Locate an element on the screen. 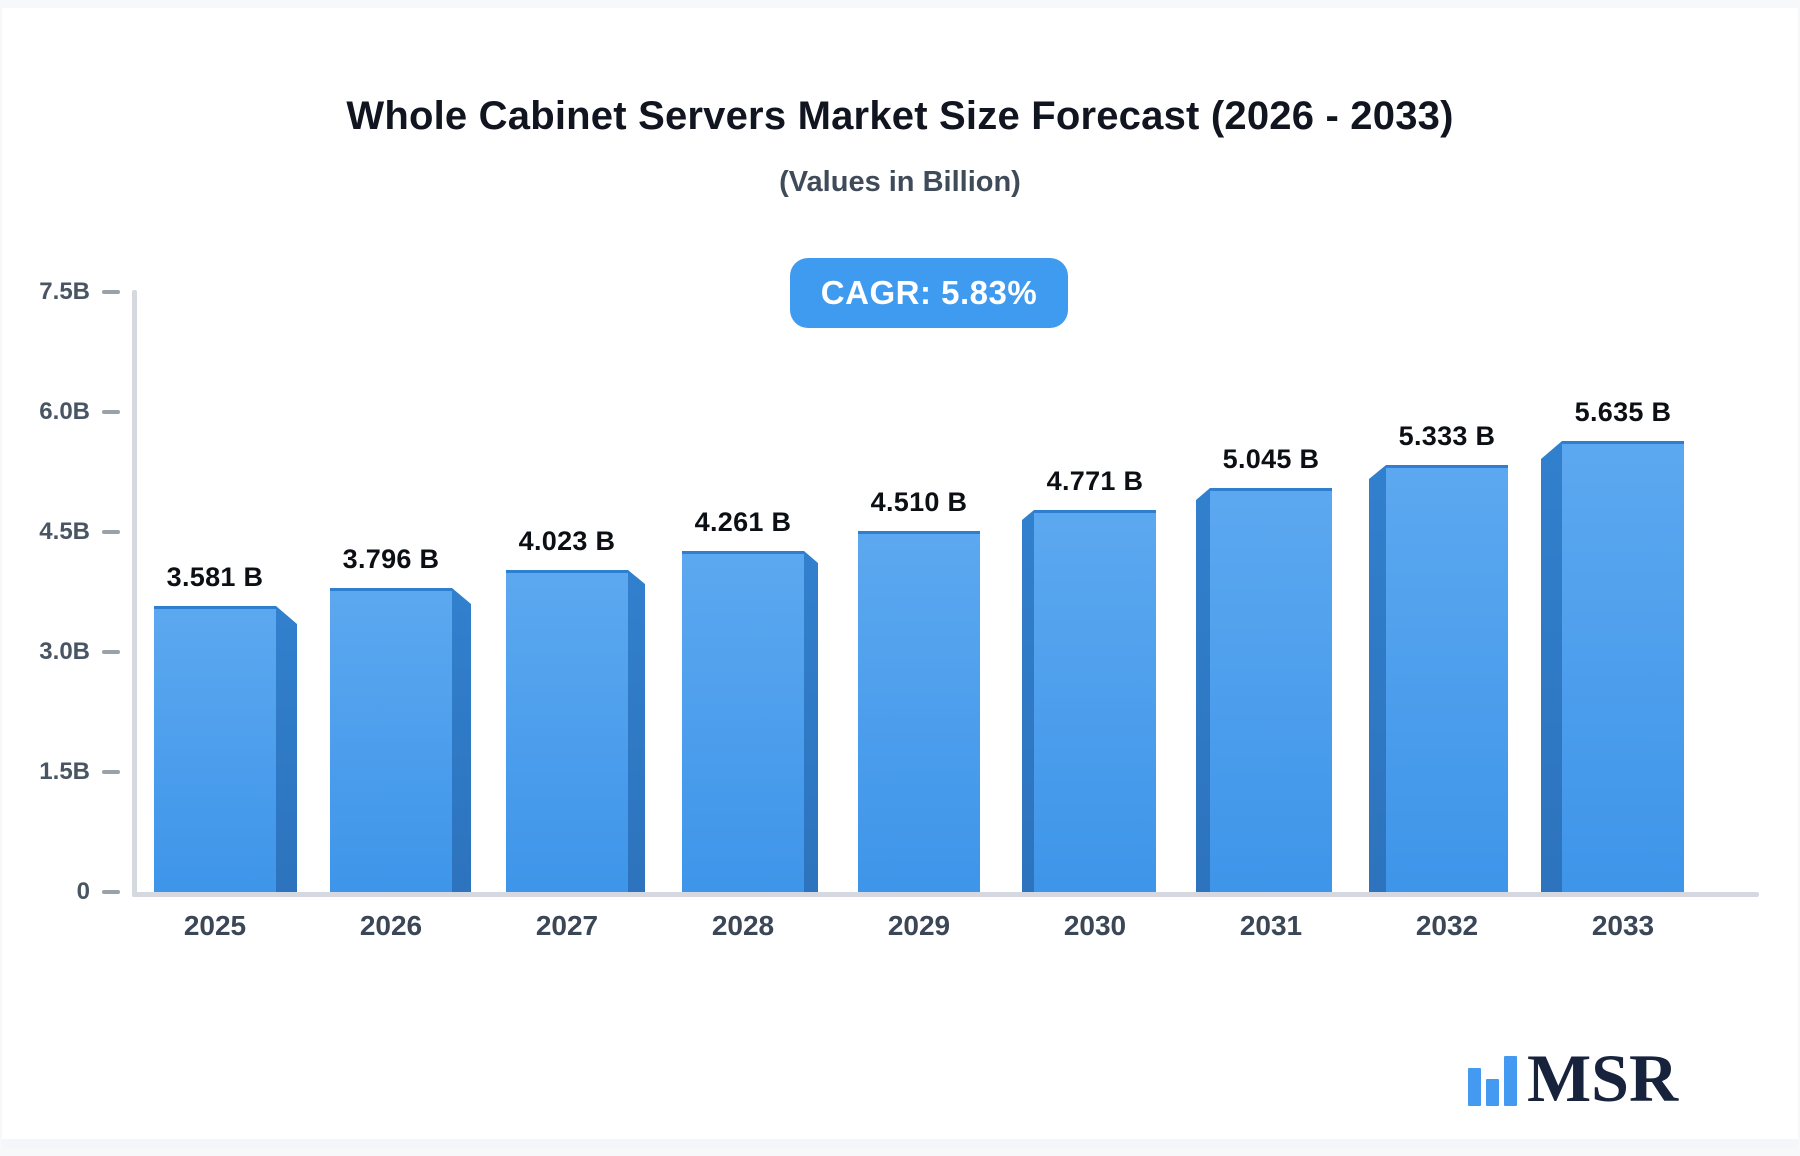 The image size is (1800, 1156). x-axis-label: 2030 is located at coordinates (1095, 925).